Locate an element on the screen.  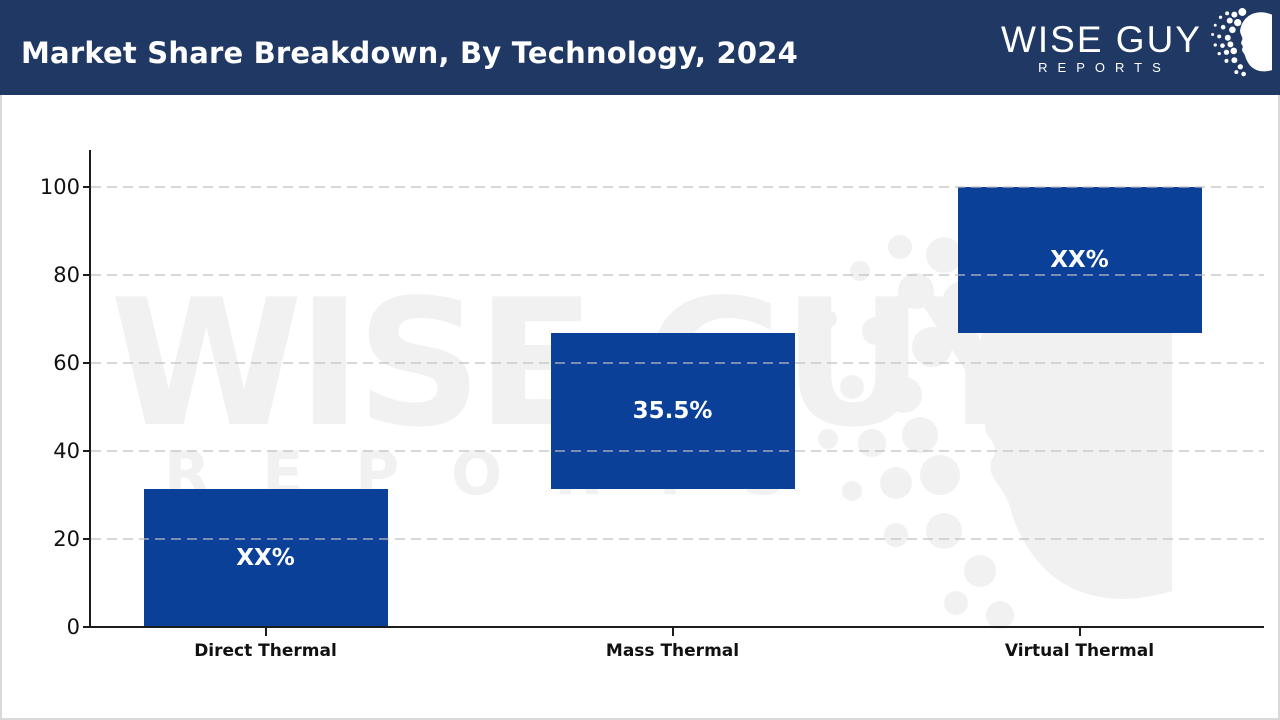
y-tick-label: 60 is located at coordinates (66, 363).